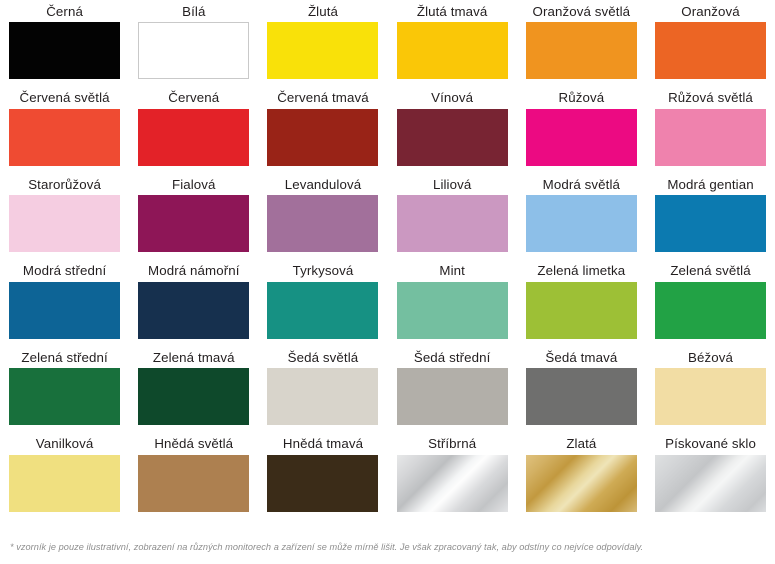 This screenshot has width=775, height=564. I want to click on swatch-cell: Hnědá tmavá, so click(322, 476).